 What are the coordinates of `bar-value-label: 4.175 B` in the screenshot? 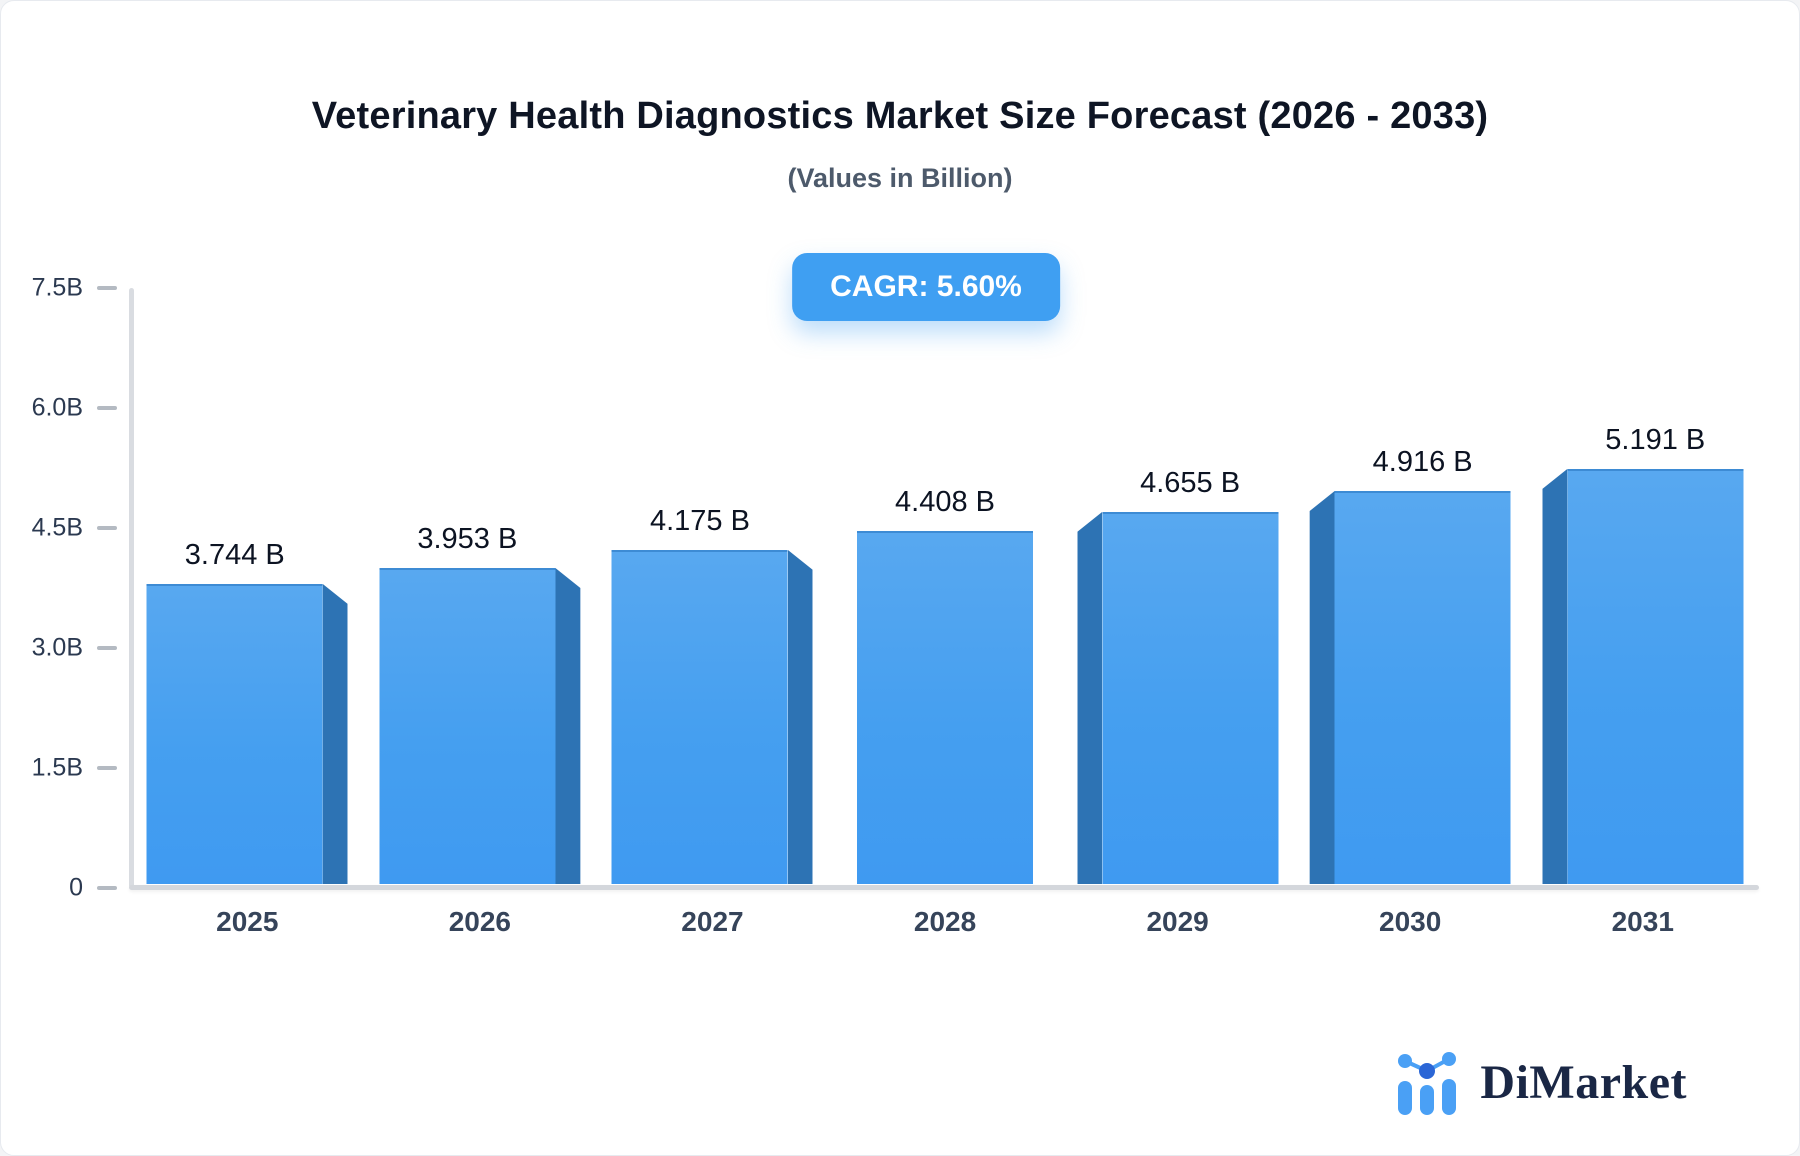 It's located at (699, 521).